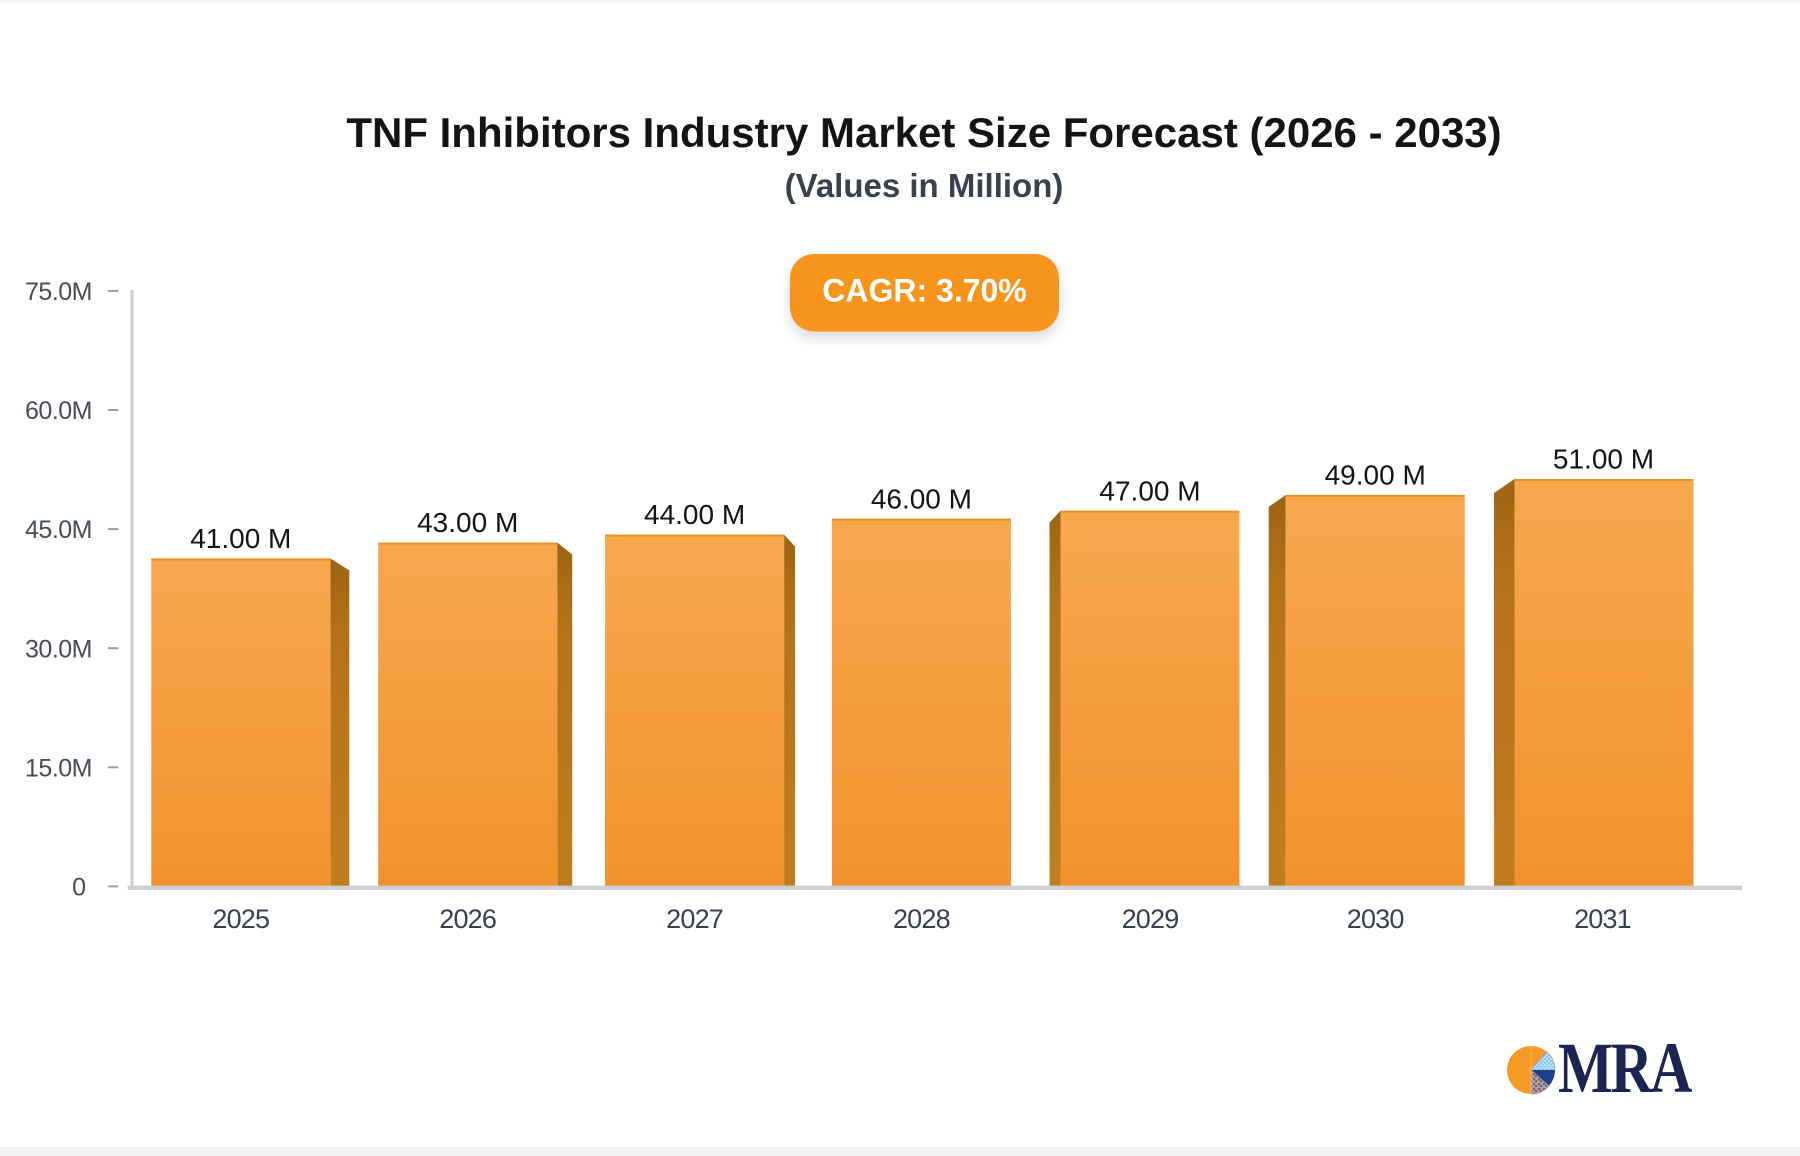 This screenshot has height=1156, width=1800. What do you see at coordinates (1625, 1069) in the screenshot?
I see `svg-text: MRA` at bounding box center [1625, 1069].